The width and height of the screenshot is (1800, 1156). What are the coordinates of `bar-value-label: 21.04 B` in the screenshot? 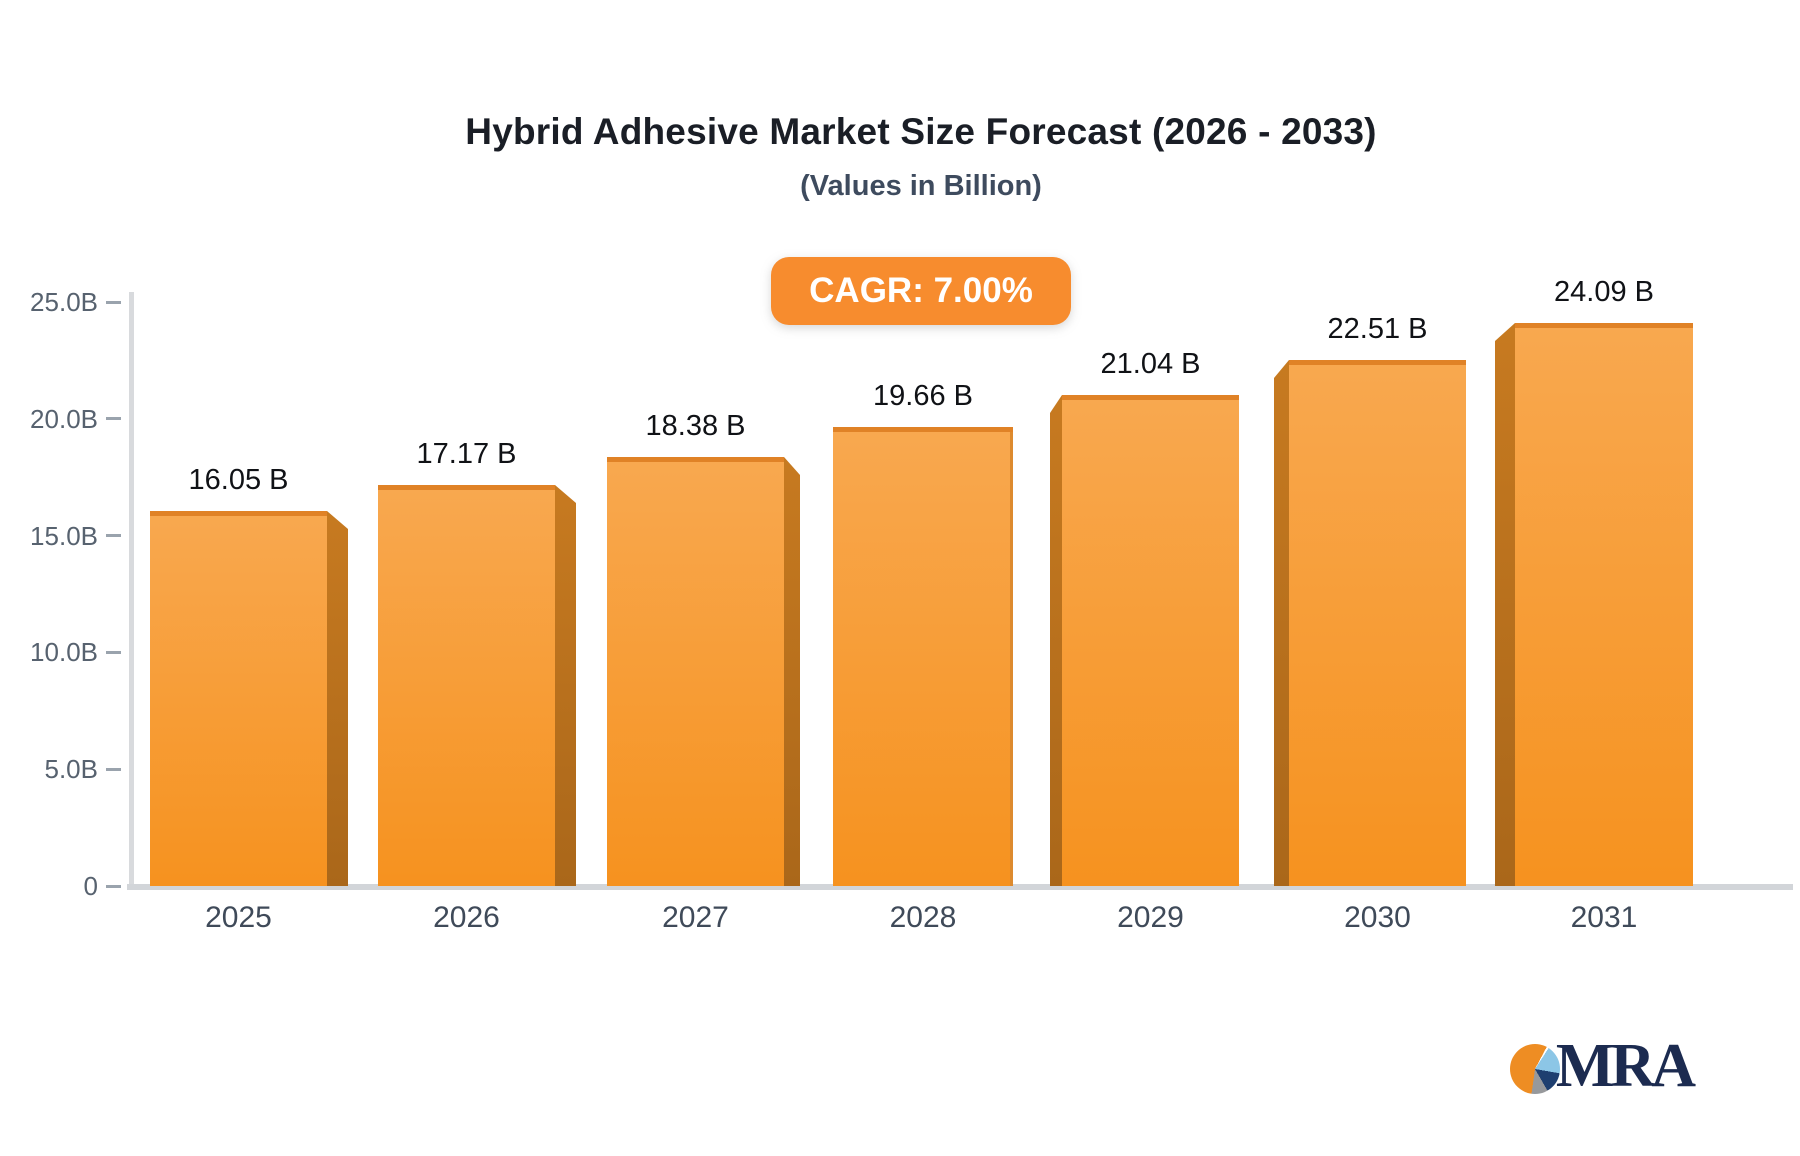 It's located at (1150, 364).